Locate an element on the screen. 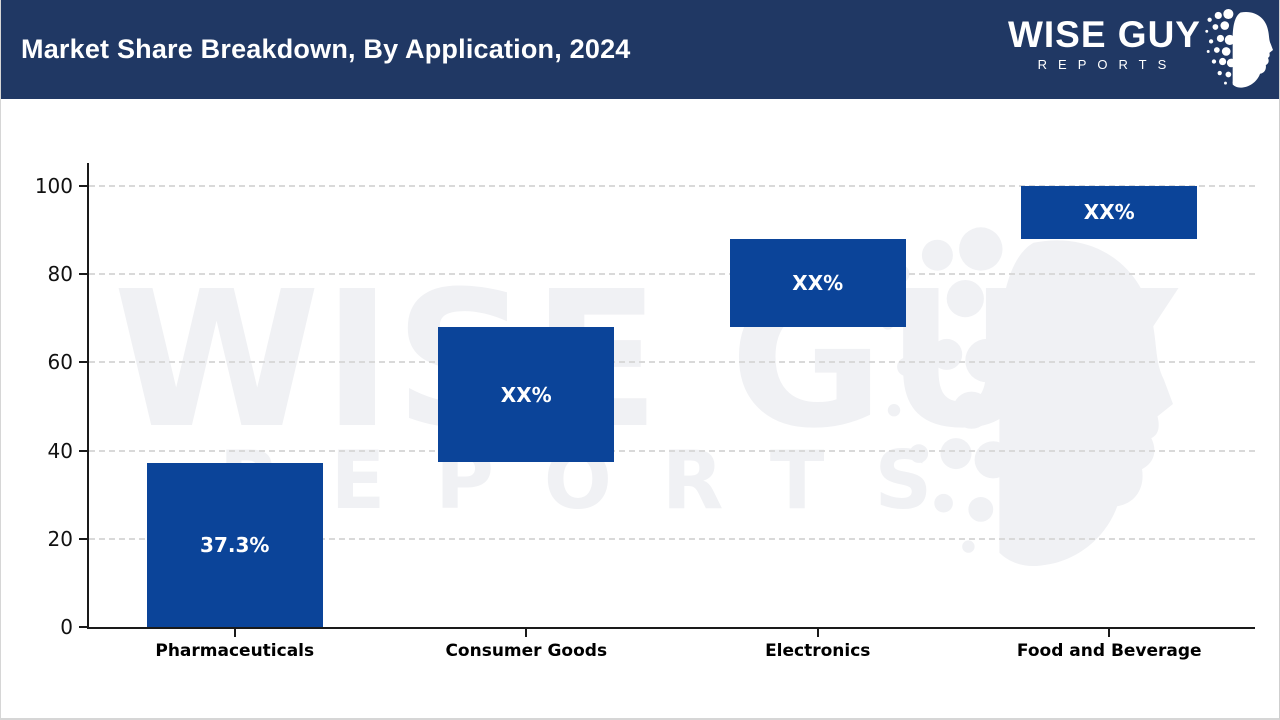 Image resolution: width=1280 pixels, height=720 pixels. bar-pharmaceuticals is located at coordinates (234, 544).